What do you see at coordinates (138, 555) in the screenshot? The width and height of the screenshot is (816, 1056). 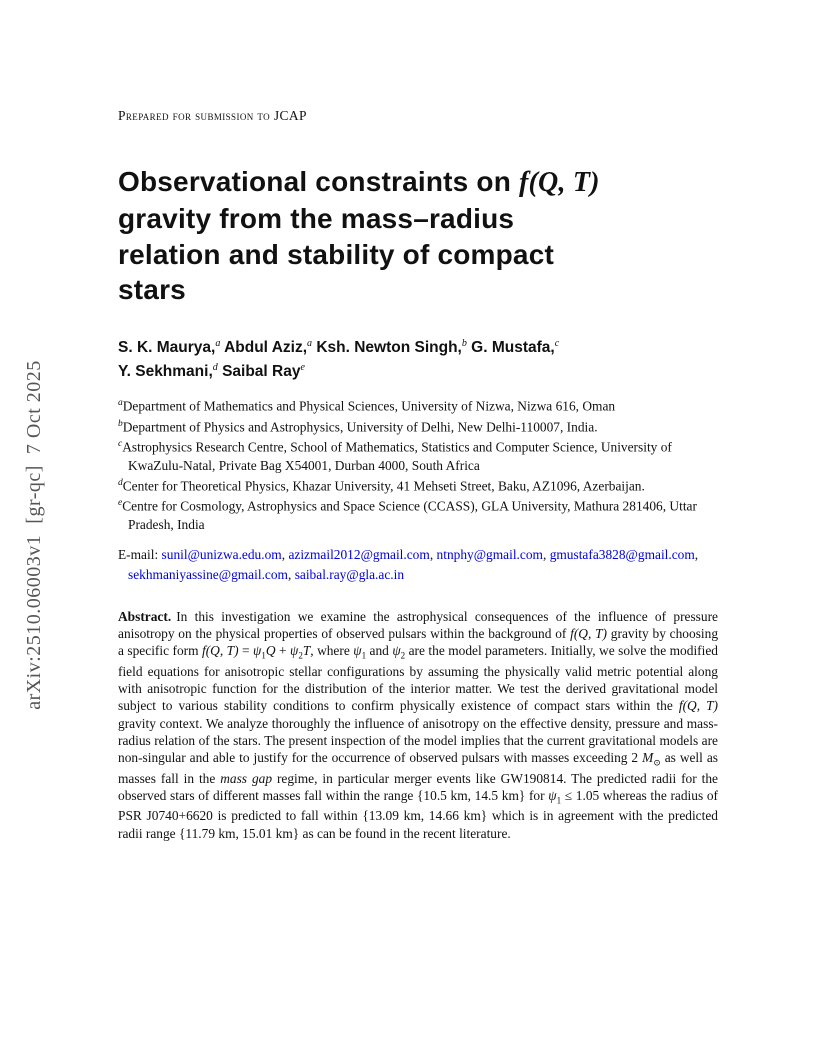 I see `email-label: E-mail:` at bounding box center [138, 555].